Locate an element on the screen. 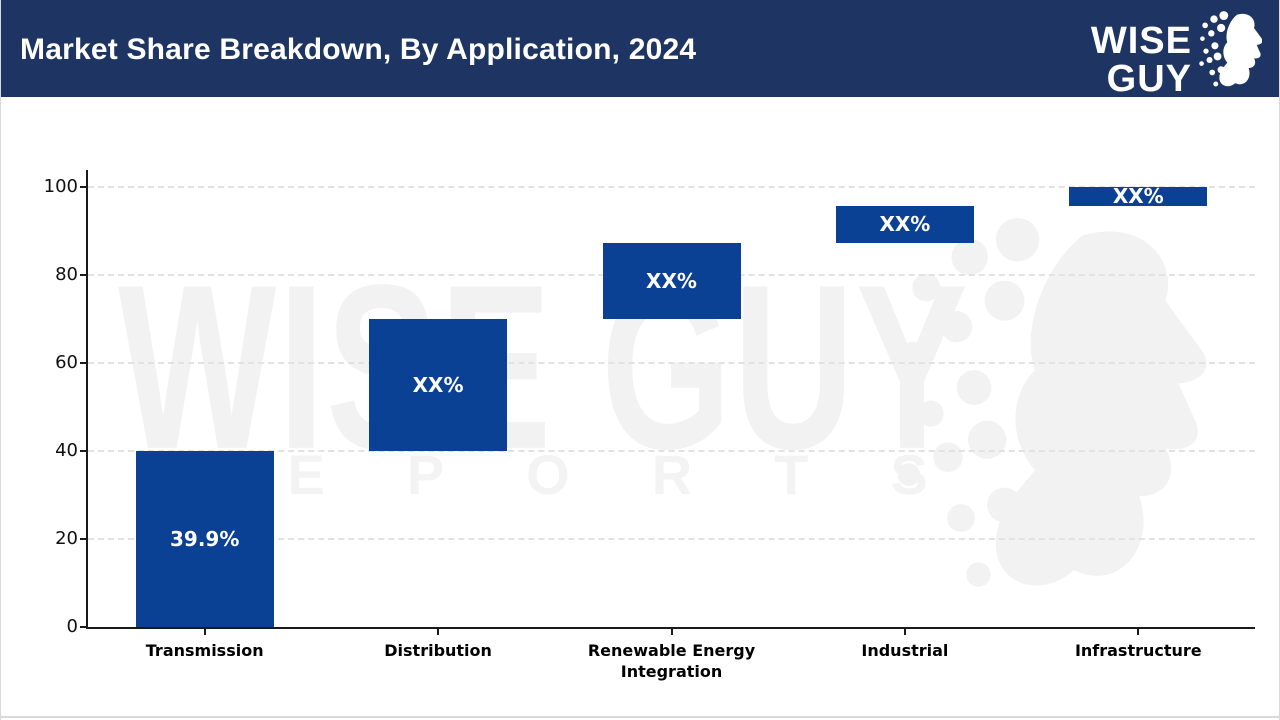 Image resolution: width=1280 pixels, height=720 pixels. frame-border-bottom is located at coordinates (640, 717).